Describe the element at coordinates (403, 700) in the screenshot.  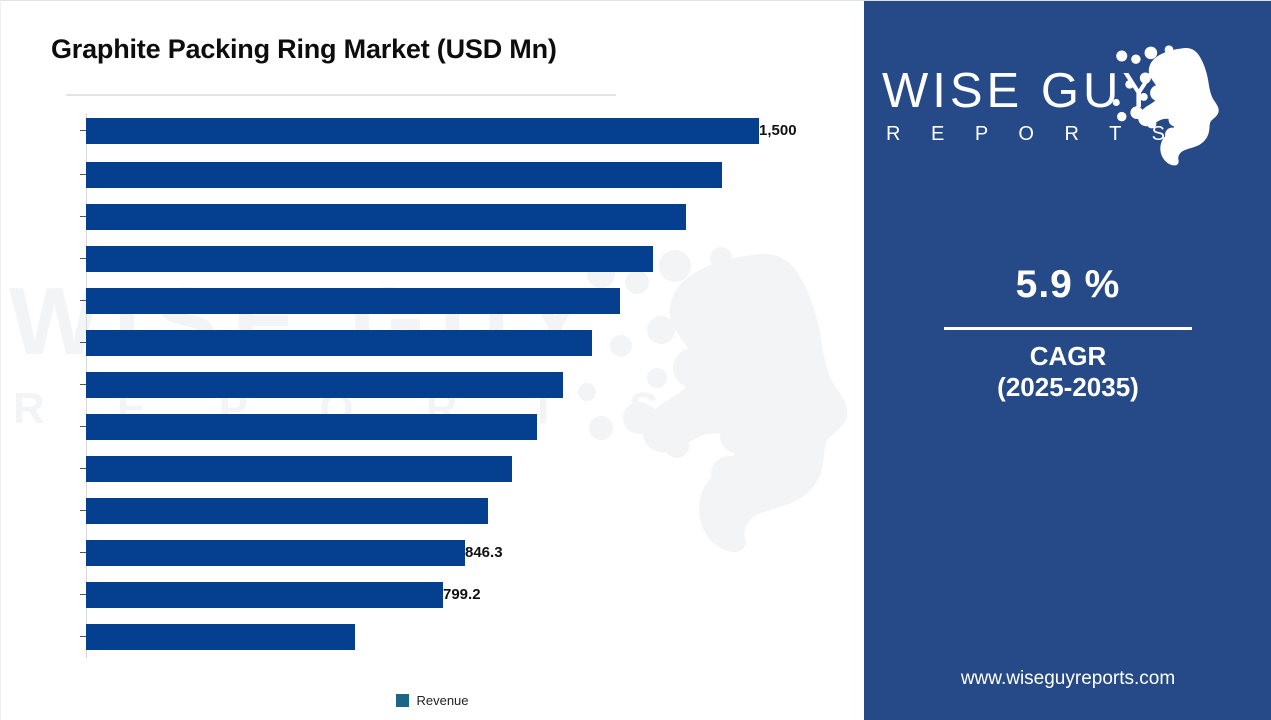
I see `legend-swatch-revenue` at that location.